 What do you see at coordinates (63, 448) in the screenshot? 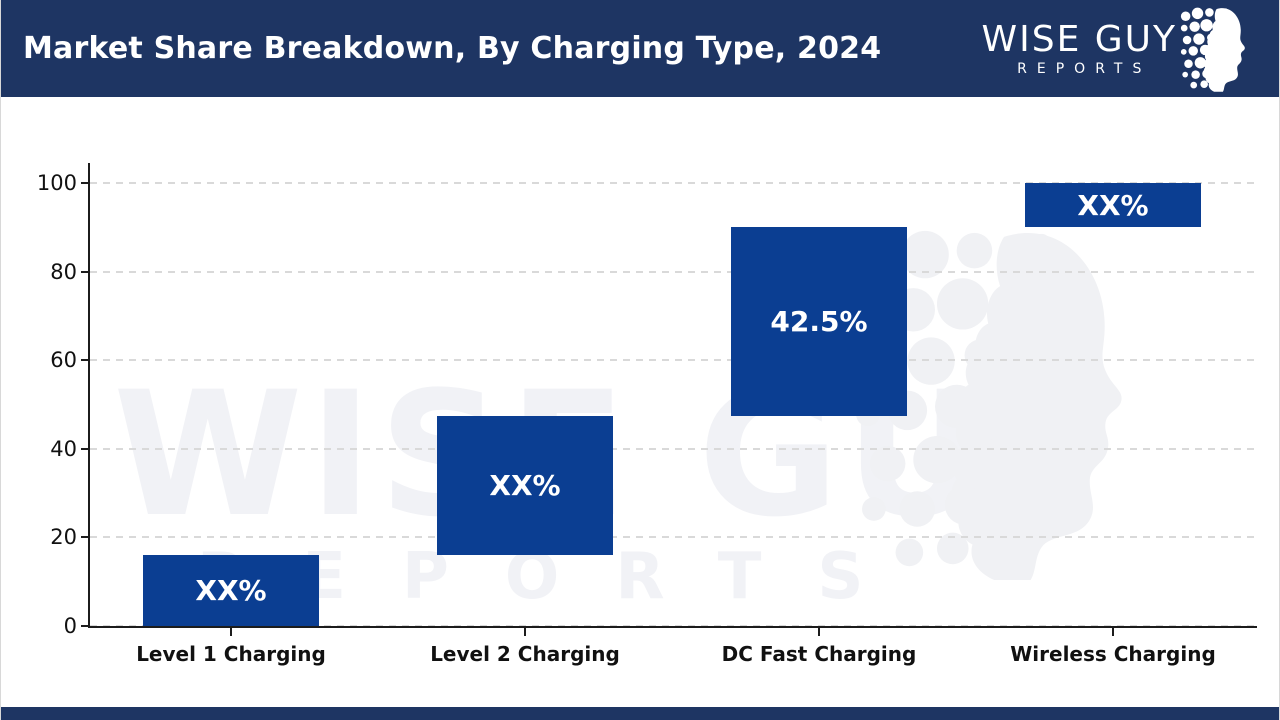
I see `y-tick-label: 40` at bounding box center [63, 448].